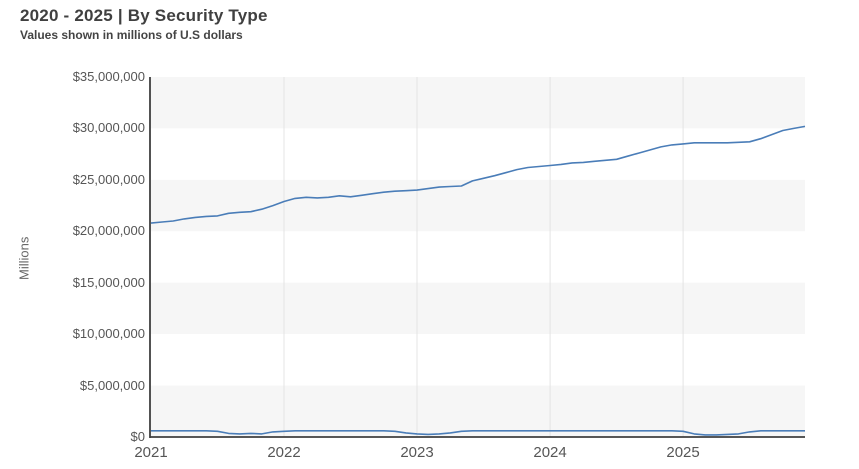  Describe the element at coordinates (108, 179) in the screenshot. I see `y-tick-label: $25,000,000` at that location.